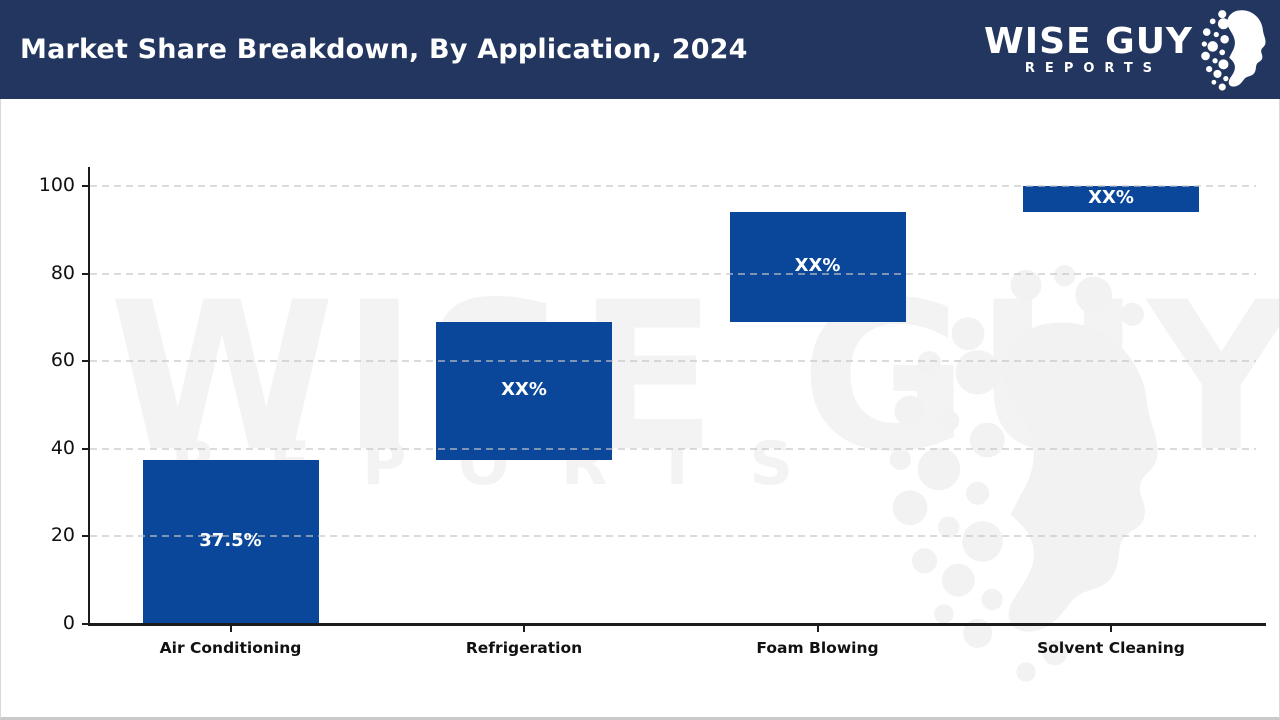 Image resolution: width=1280 pixels, height=720 pixels. What do you see at coordinates (68, 623) in the screenshot?
I see `y-tick-label-0: 0` at bounding box center [68, 623].